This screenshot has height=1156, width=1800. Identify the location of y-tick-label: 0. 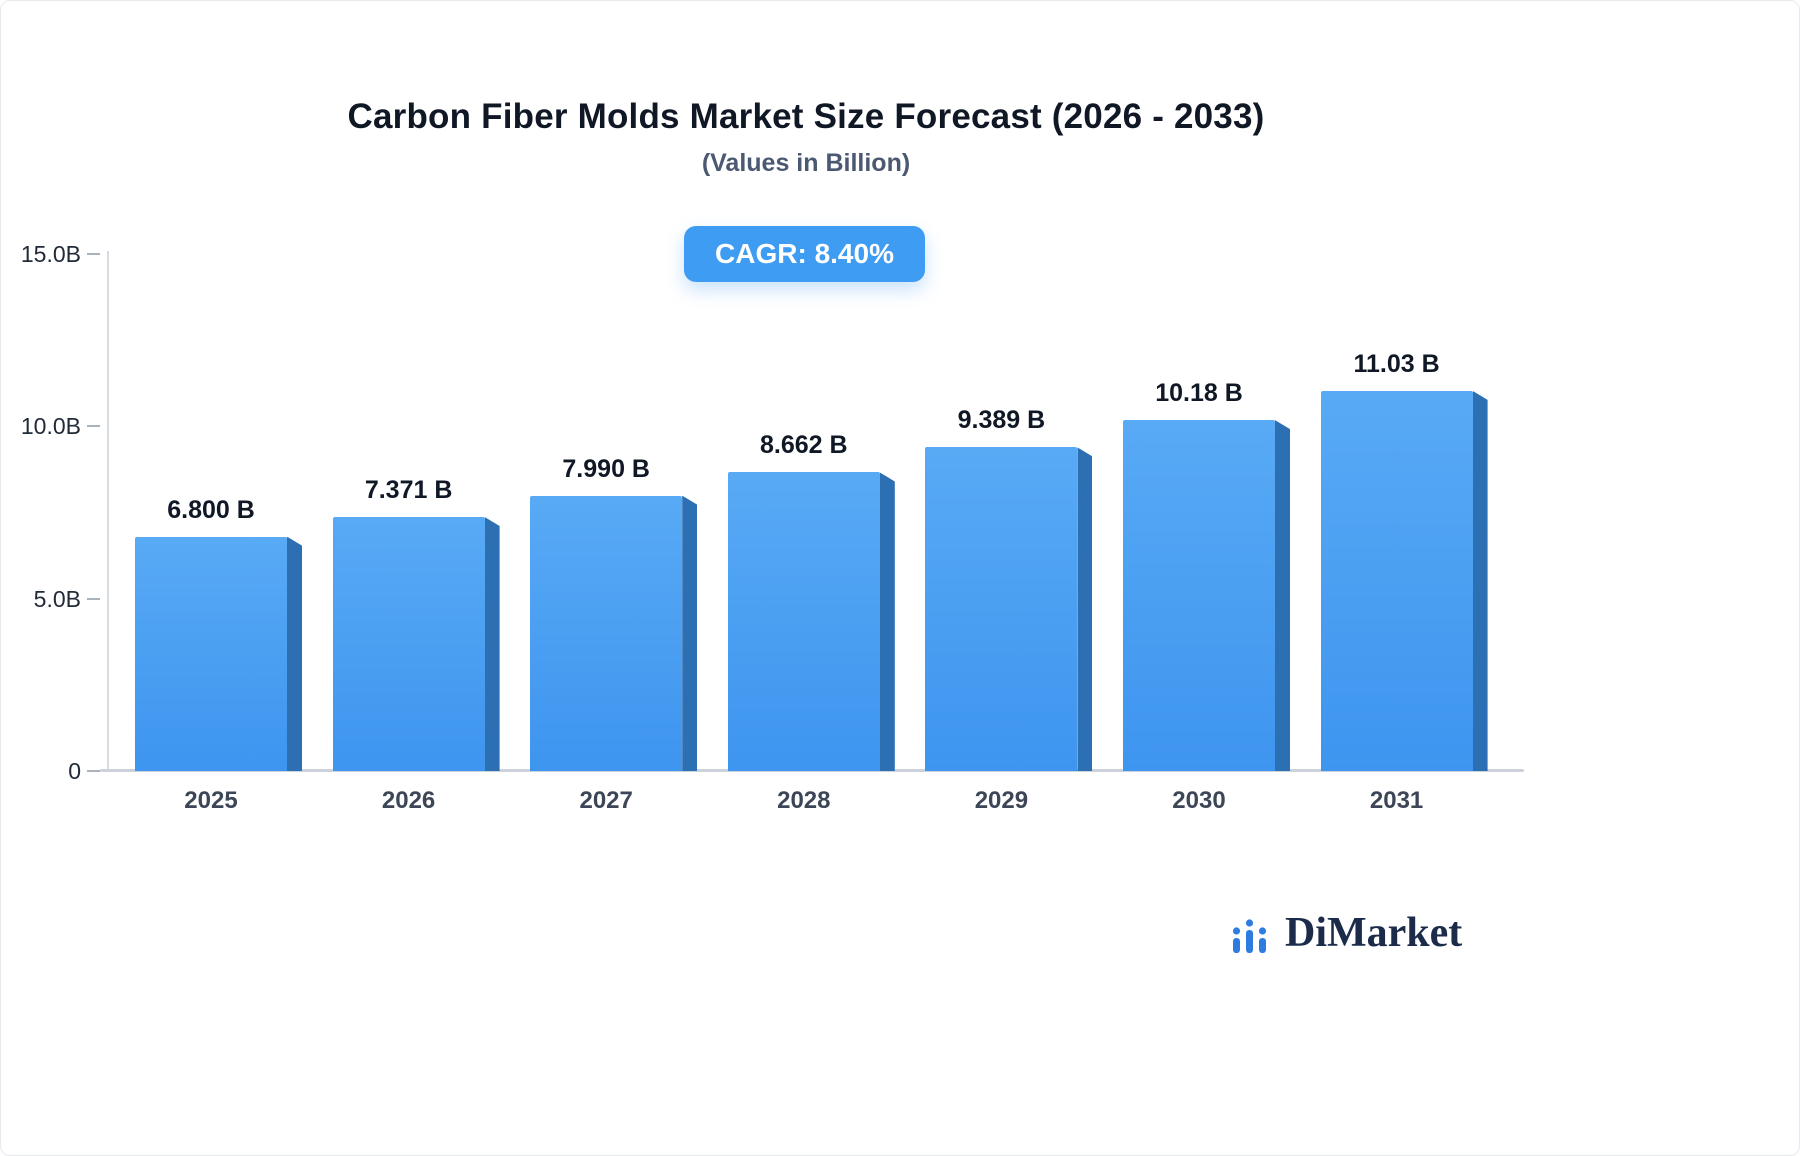
(74, 771).